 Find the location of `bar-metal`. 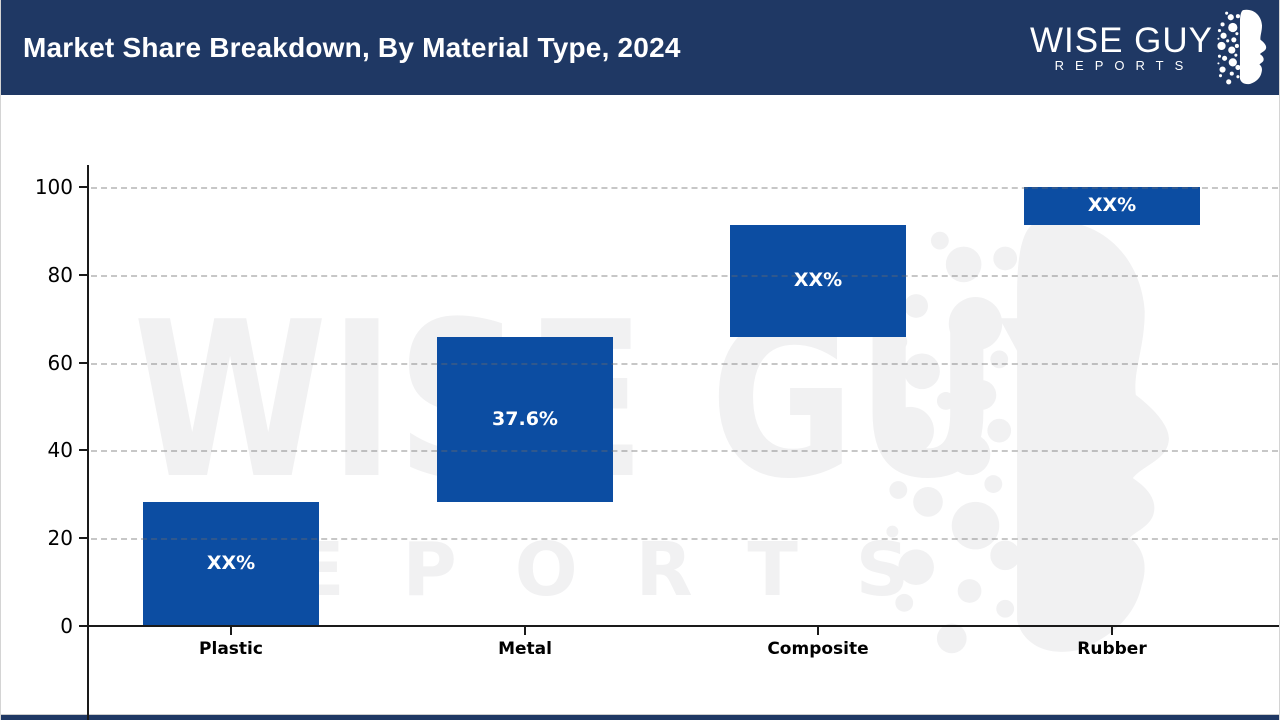

bar-metal is located at coordinates (525, 420).